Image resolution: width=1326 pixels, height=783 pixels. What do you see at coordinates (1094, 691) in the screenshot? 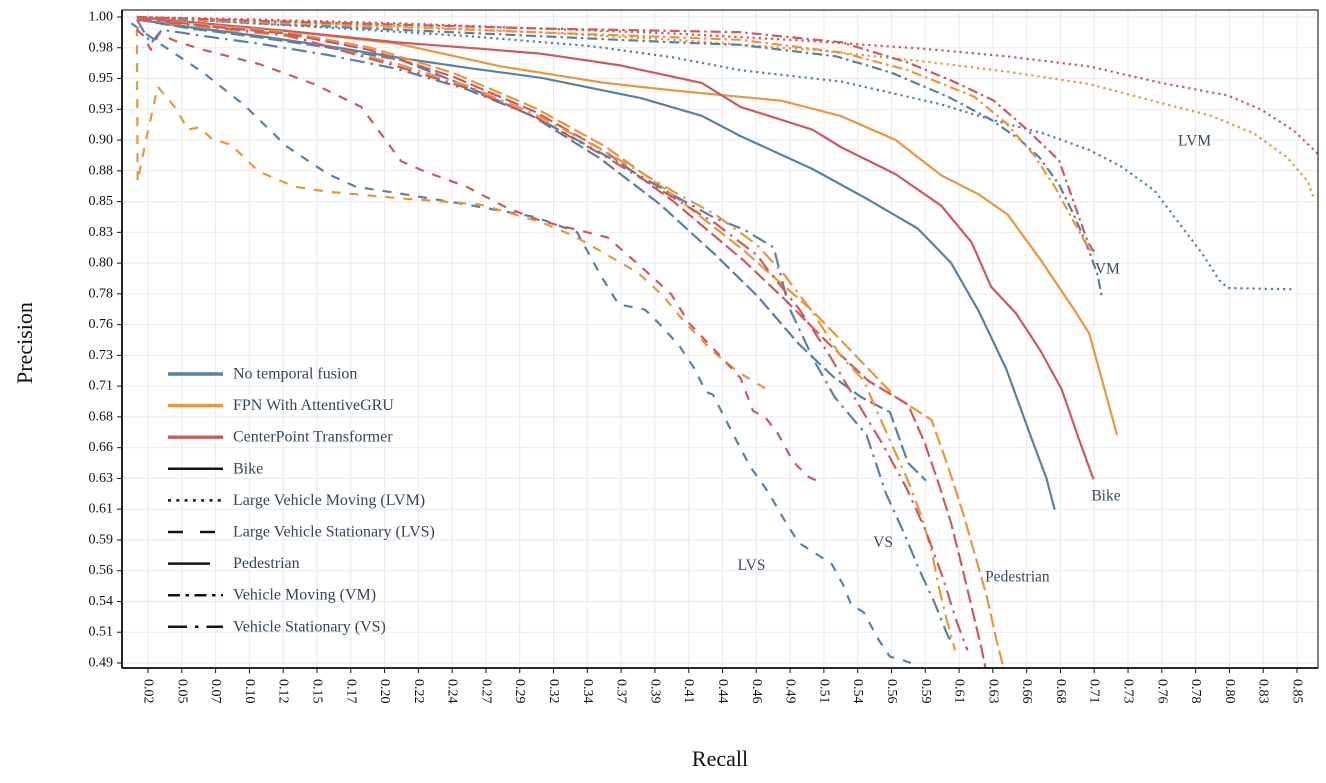
I see `x-tick-label: 0.71` at bounding box center [1094, 691].